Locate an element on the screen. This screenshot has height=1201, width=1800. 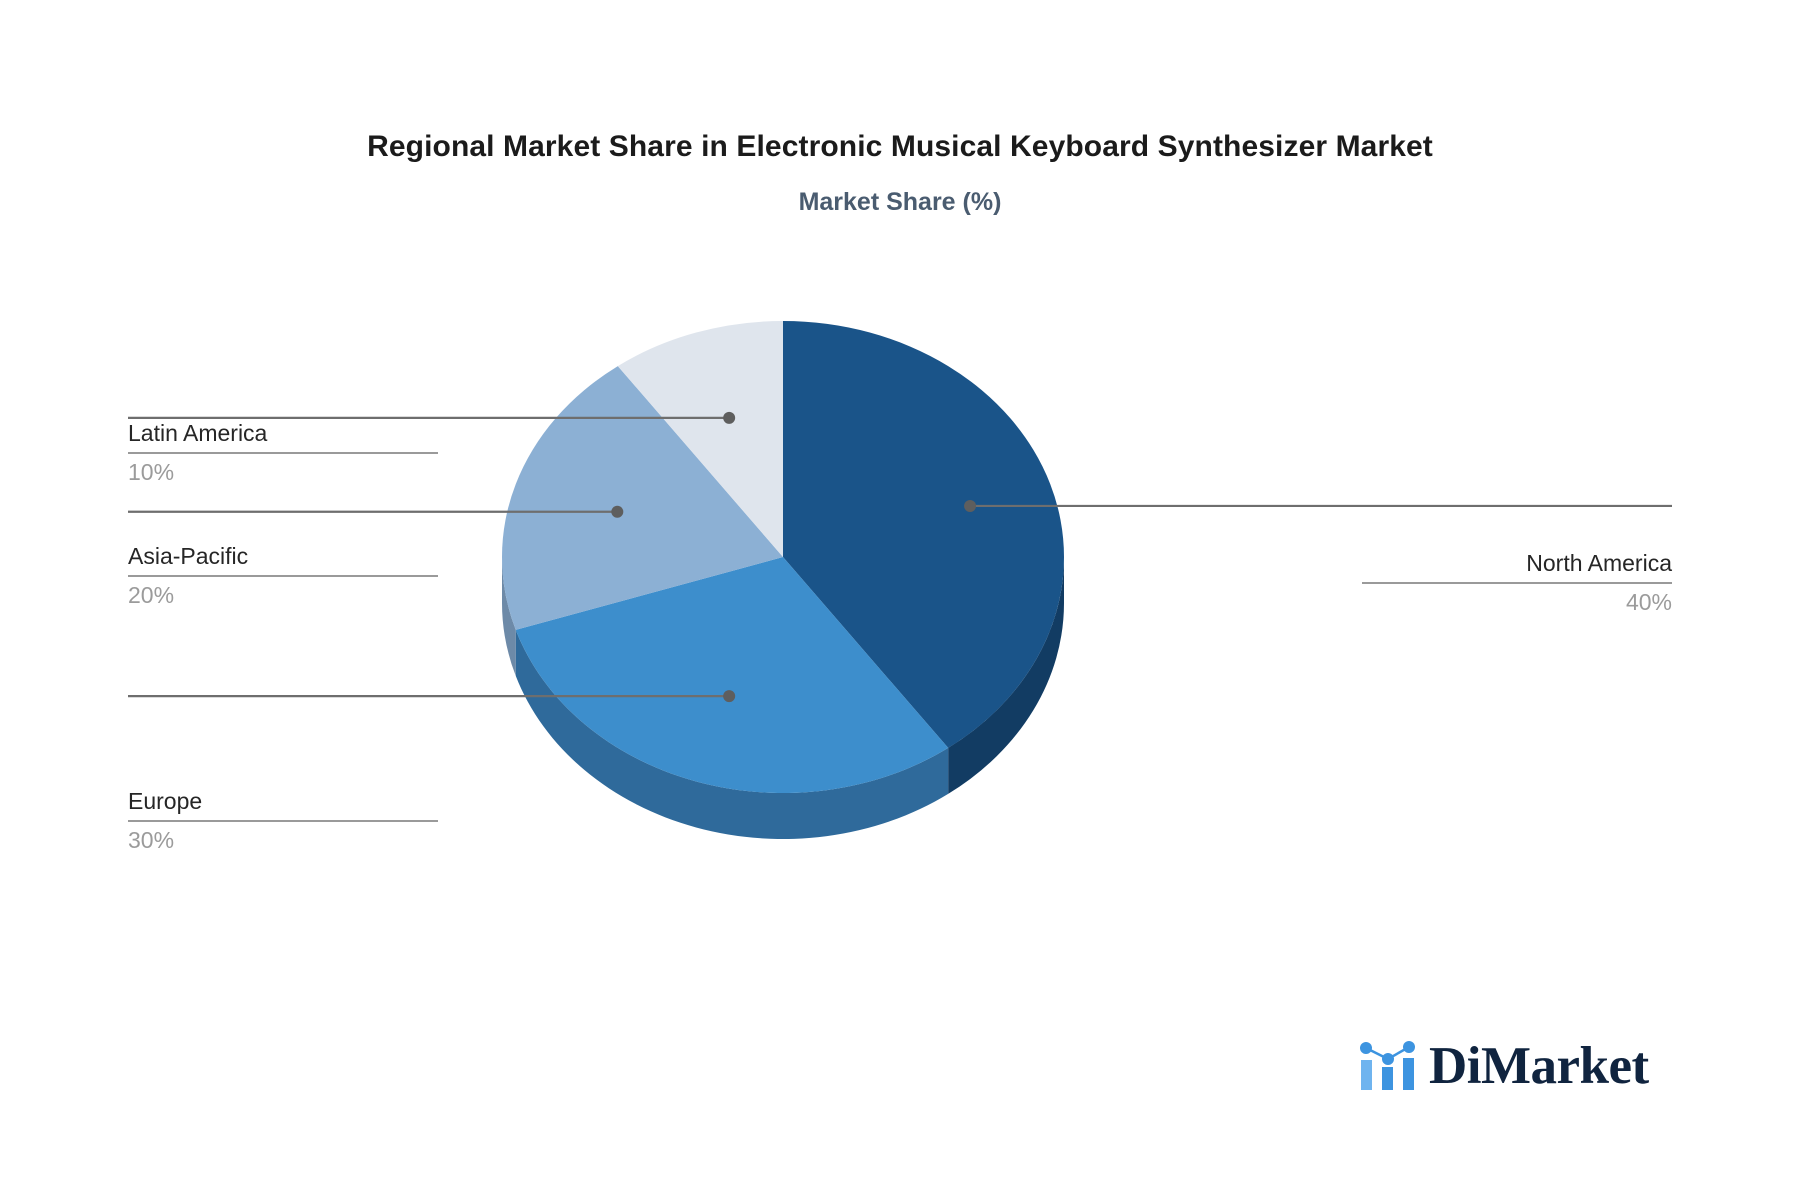
dimarket-logo: DiMarket is located at coordinates (1503, 1066).